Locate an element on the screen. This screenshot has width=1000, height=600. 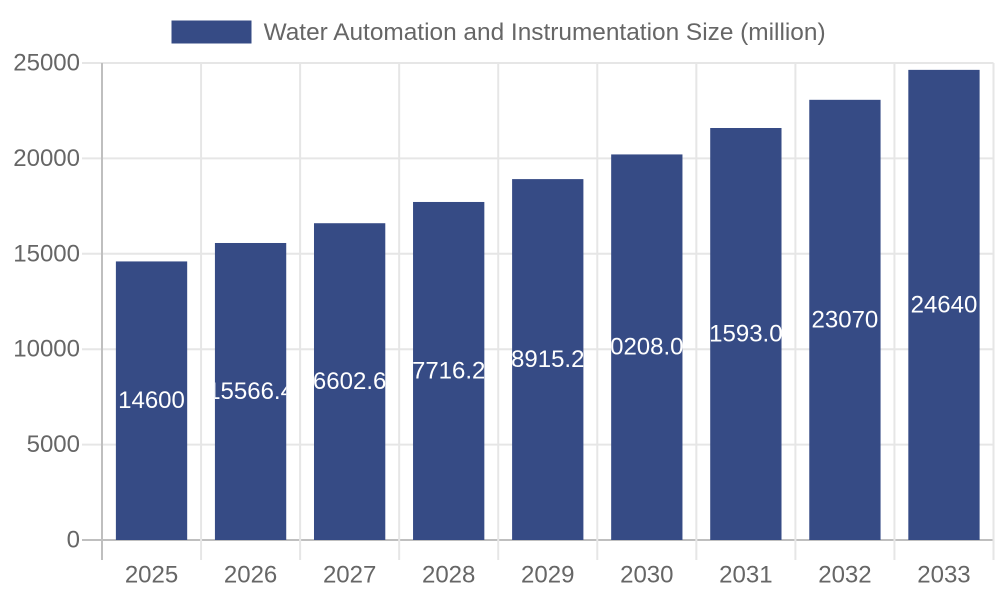
svg-text: 15000 is located at coordinates (46, 253).